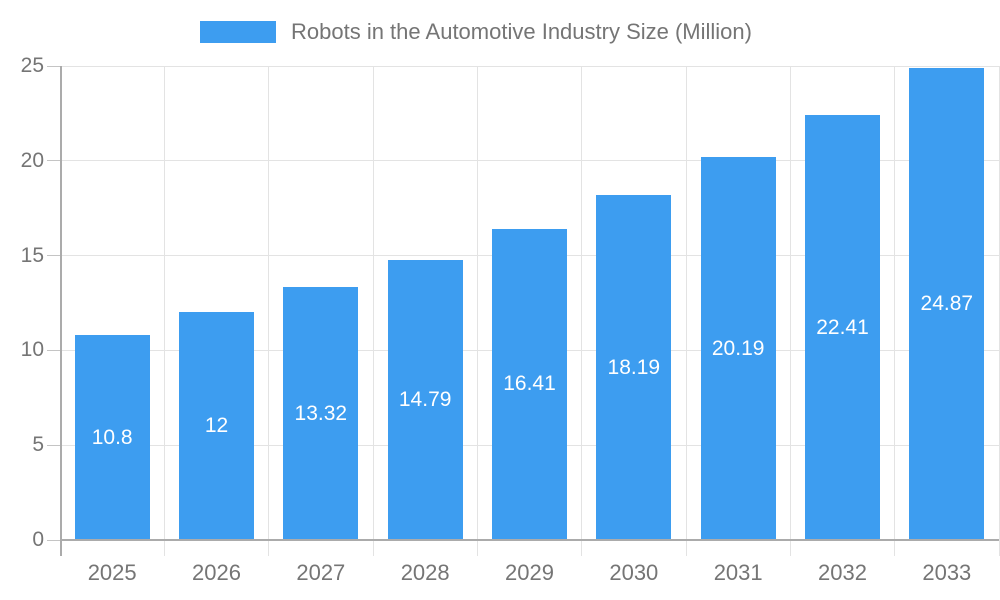 Image resolution: width=1000 pixels, height=600 pixels. I want to click on x-axis-tick-label: 2026, so click(216, 572).